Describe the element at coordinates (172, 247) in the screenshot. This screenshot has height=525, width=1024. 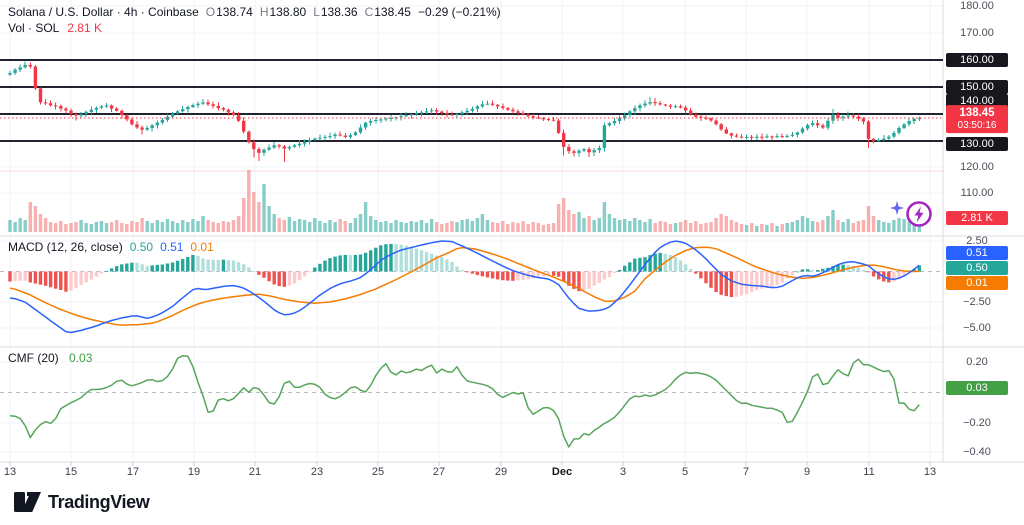
I see `macd-value: 0.51` at that location.